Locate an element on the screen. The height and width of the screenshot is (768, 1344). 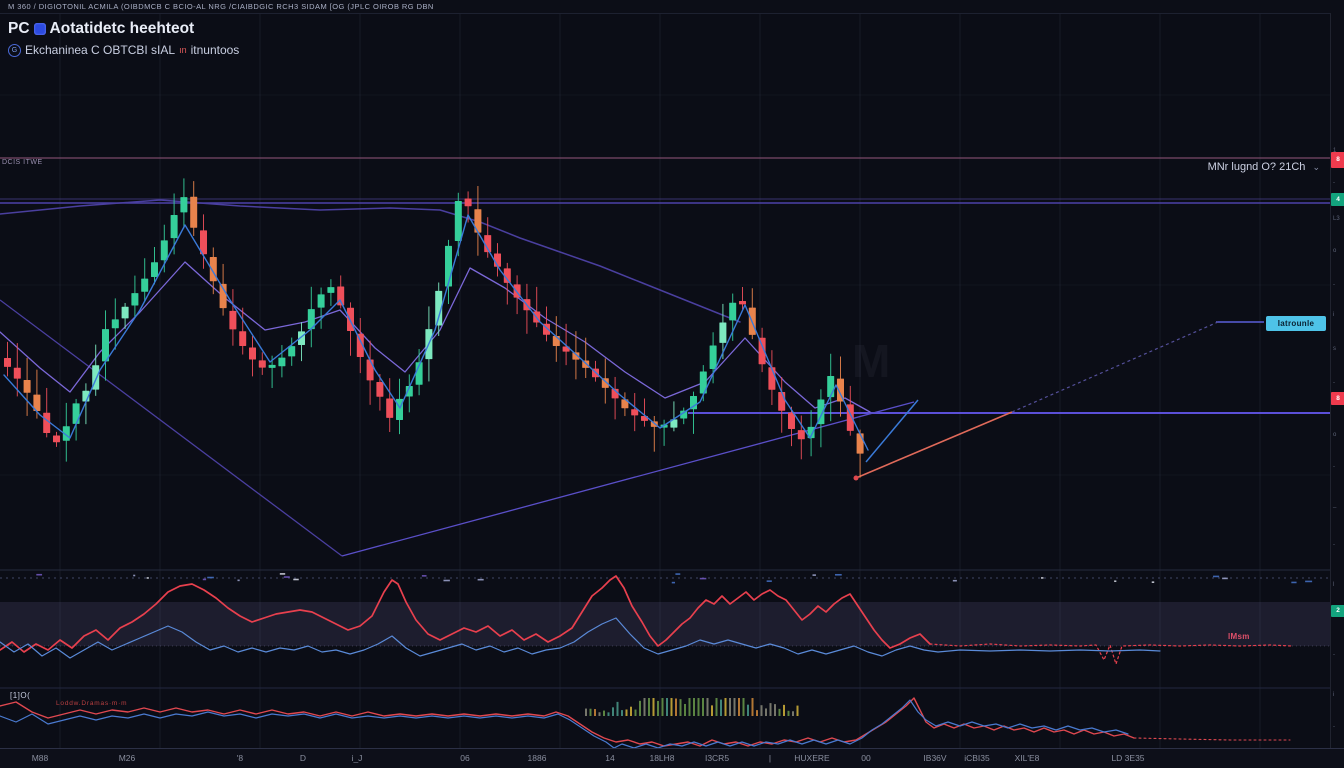
price-scale: 1 - L3 o - i s - o - _ - l - i - 8 4 8 2 is located at coordinates (1337, 380).